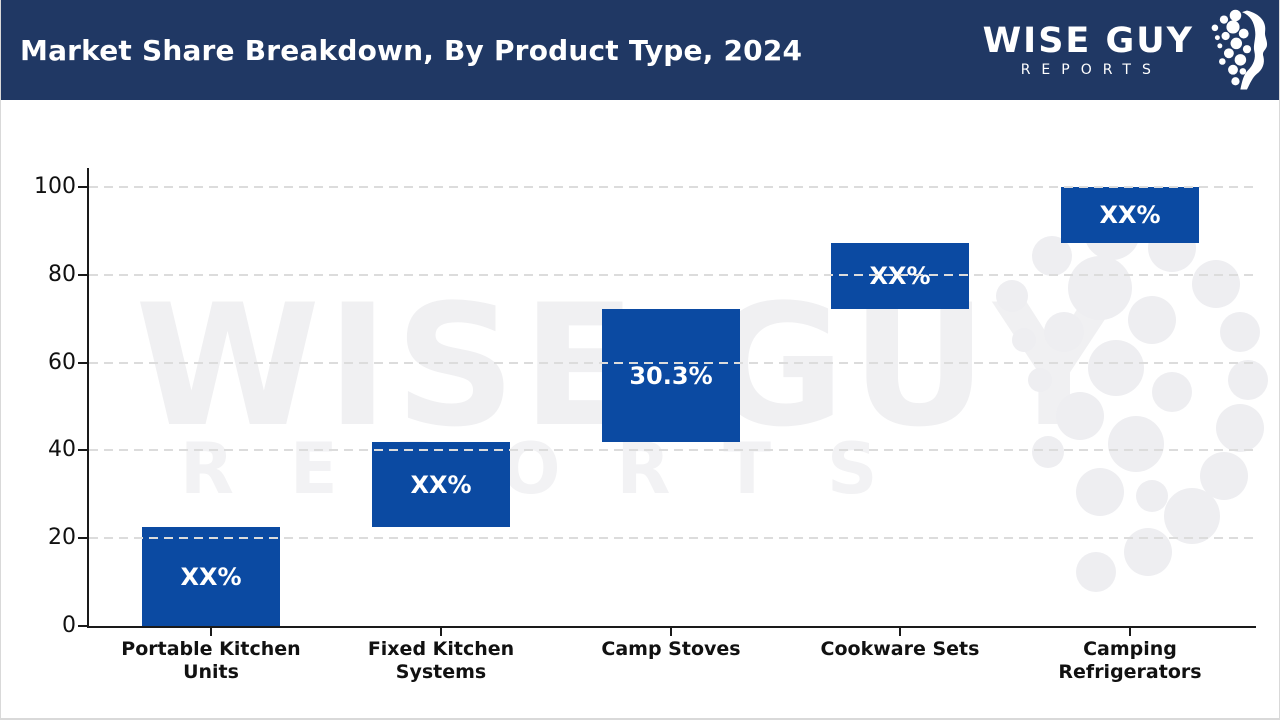 The width and height of the screenshot is (1280, 720). I want to click on y-axis-tick-label: 100, so click(55, 186).